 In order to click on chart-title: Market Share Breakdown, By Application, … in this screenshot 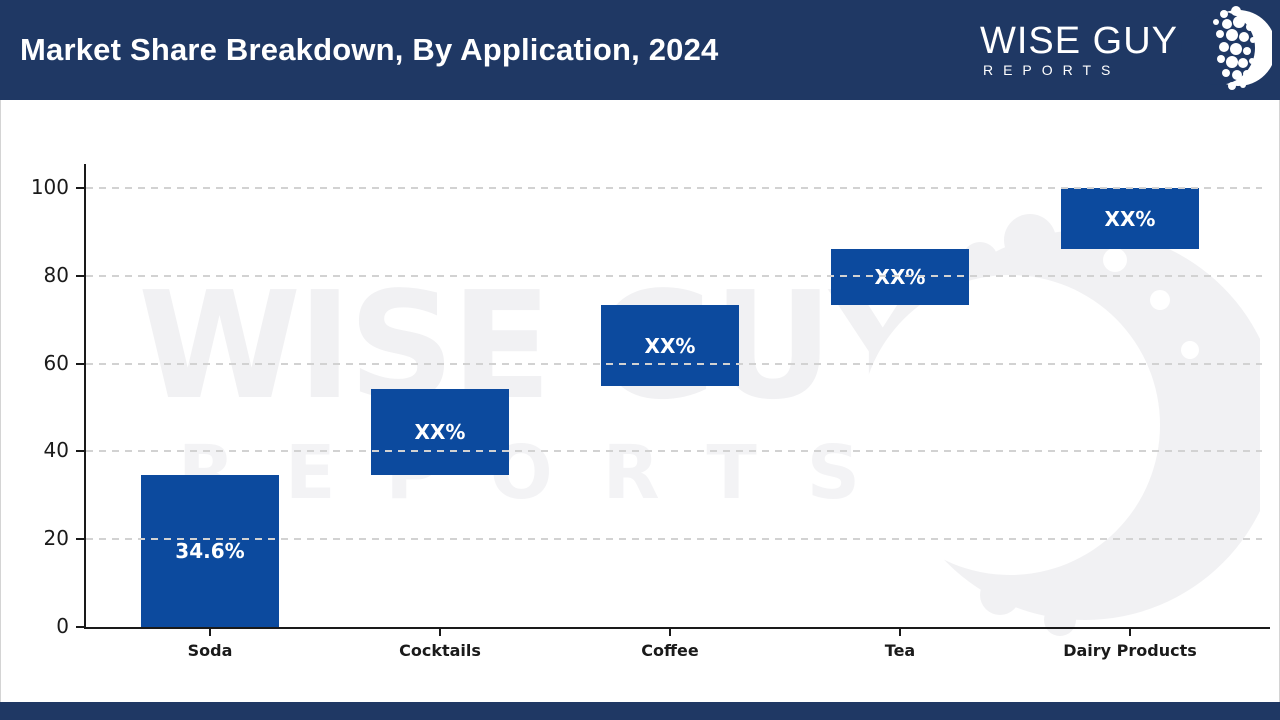, I will do `click(369, 49)`.